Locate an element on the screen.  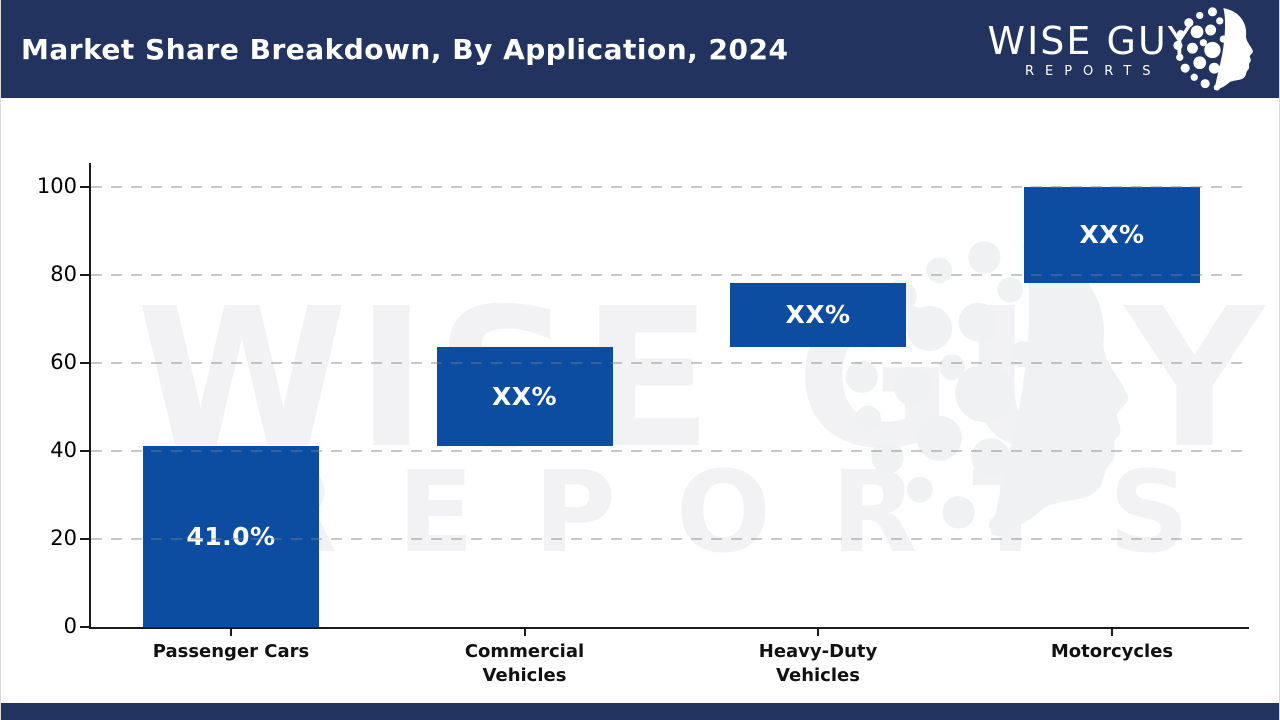
x-axis-label-line: Motorcycles is located at coordinates (1112, 651).